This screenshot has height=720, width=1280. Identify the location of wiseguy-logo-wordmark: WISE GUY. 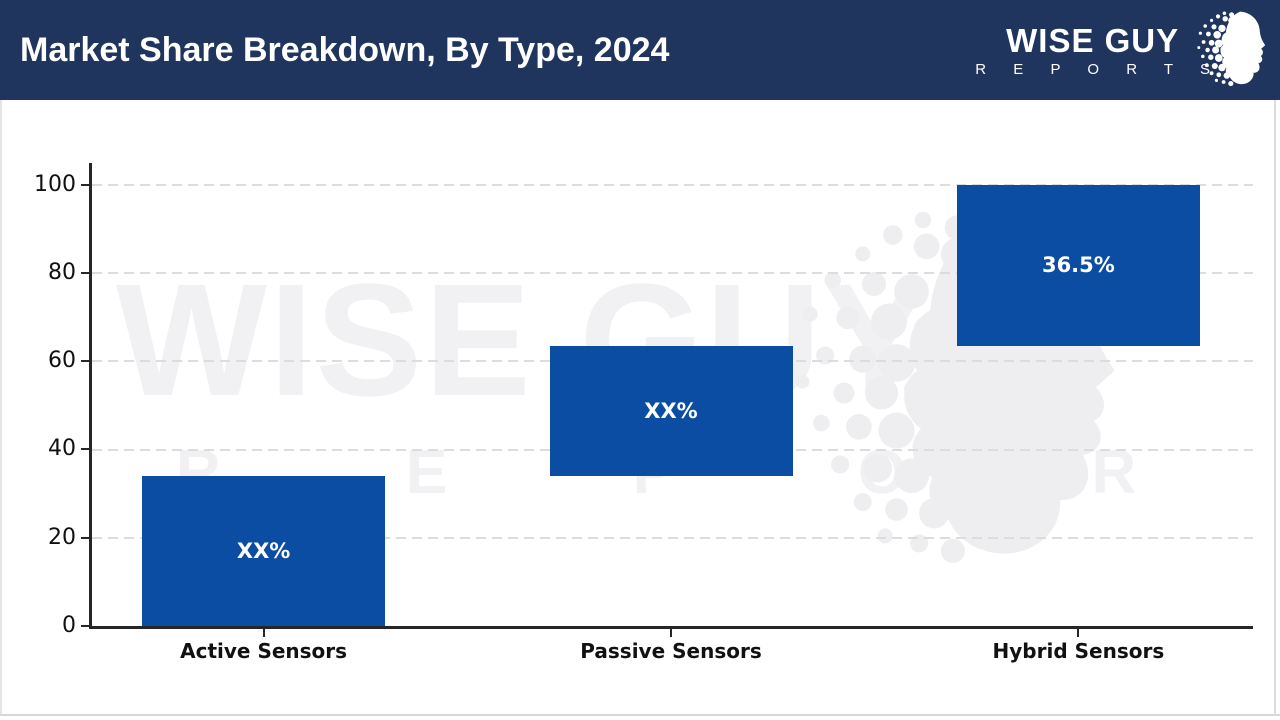
(1093, 40).